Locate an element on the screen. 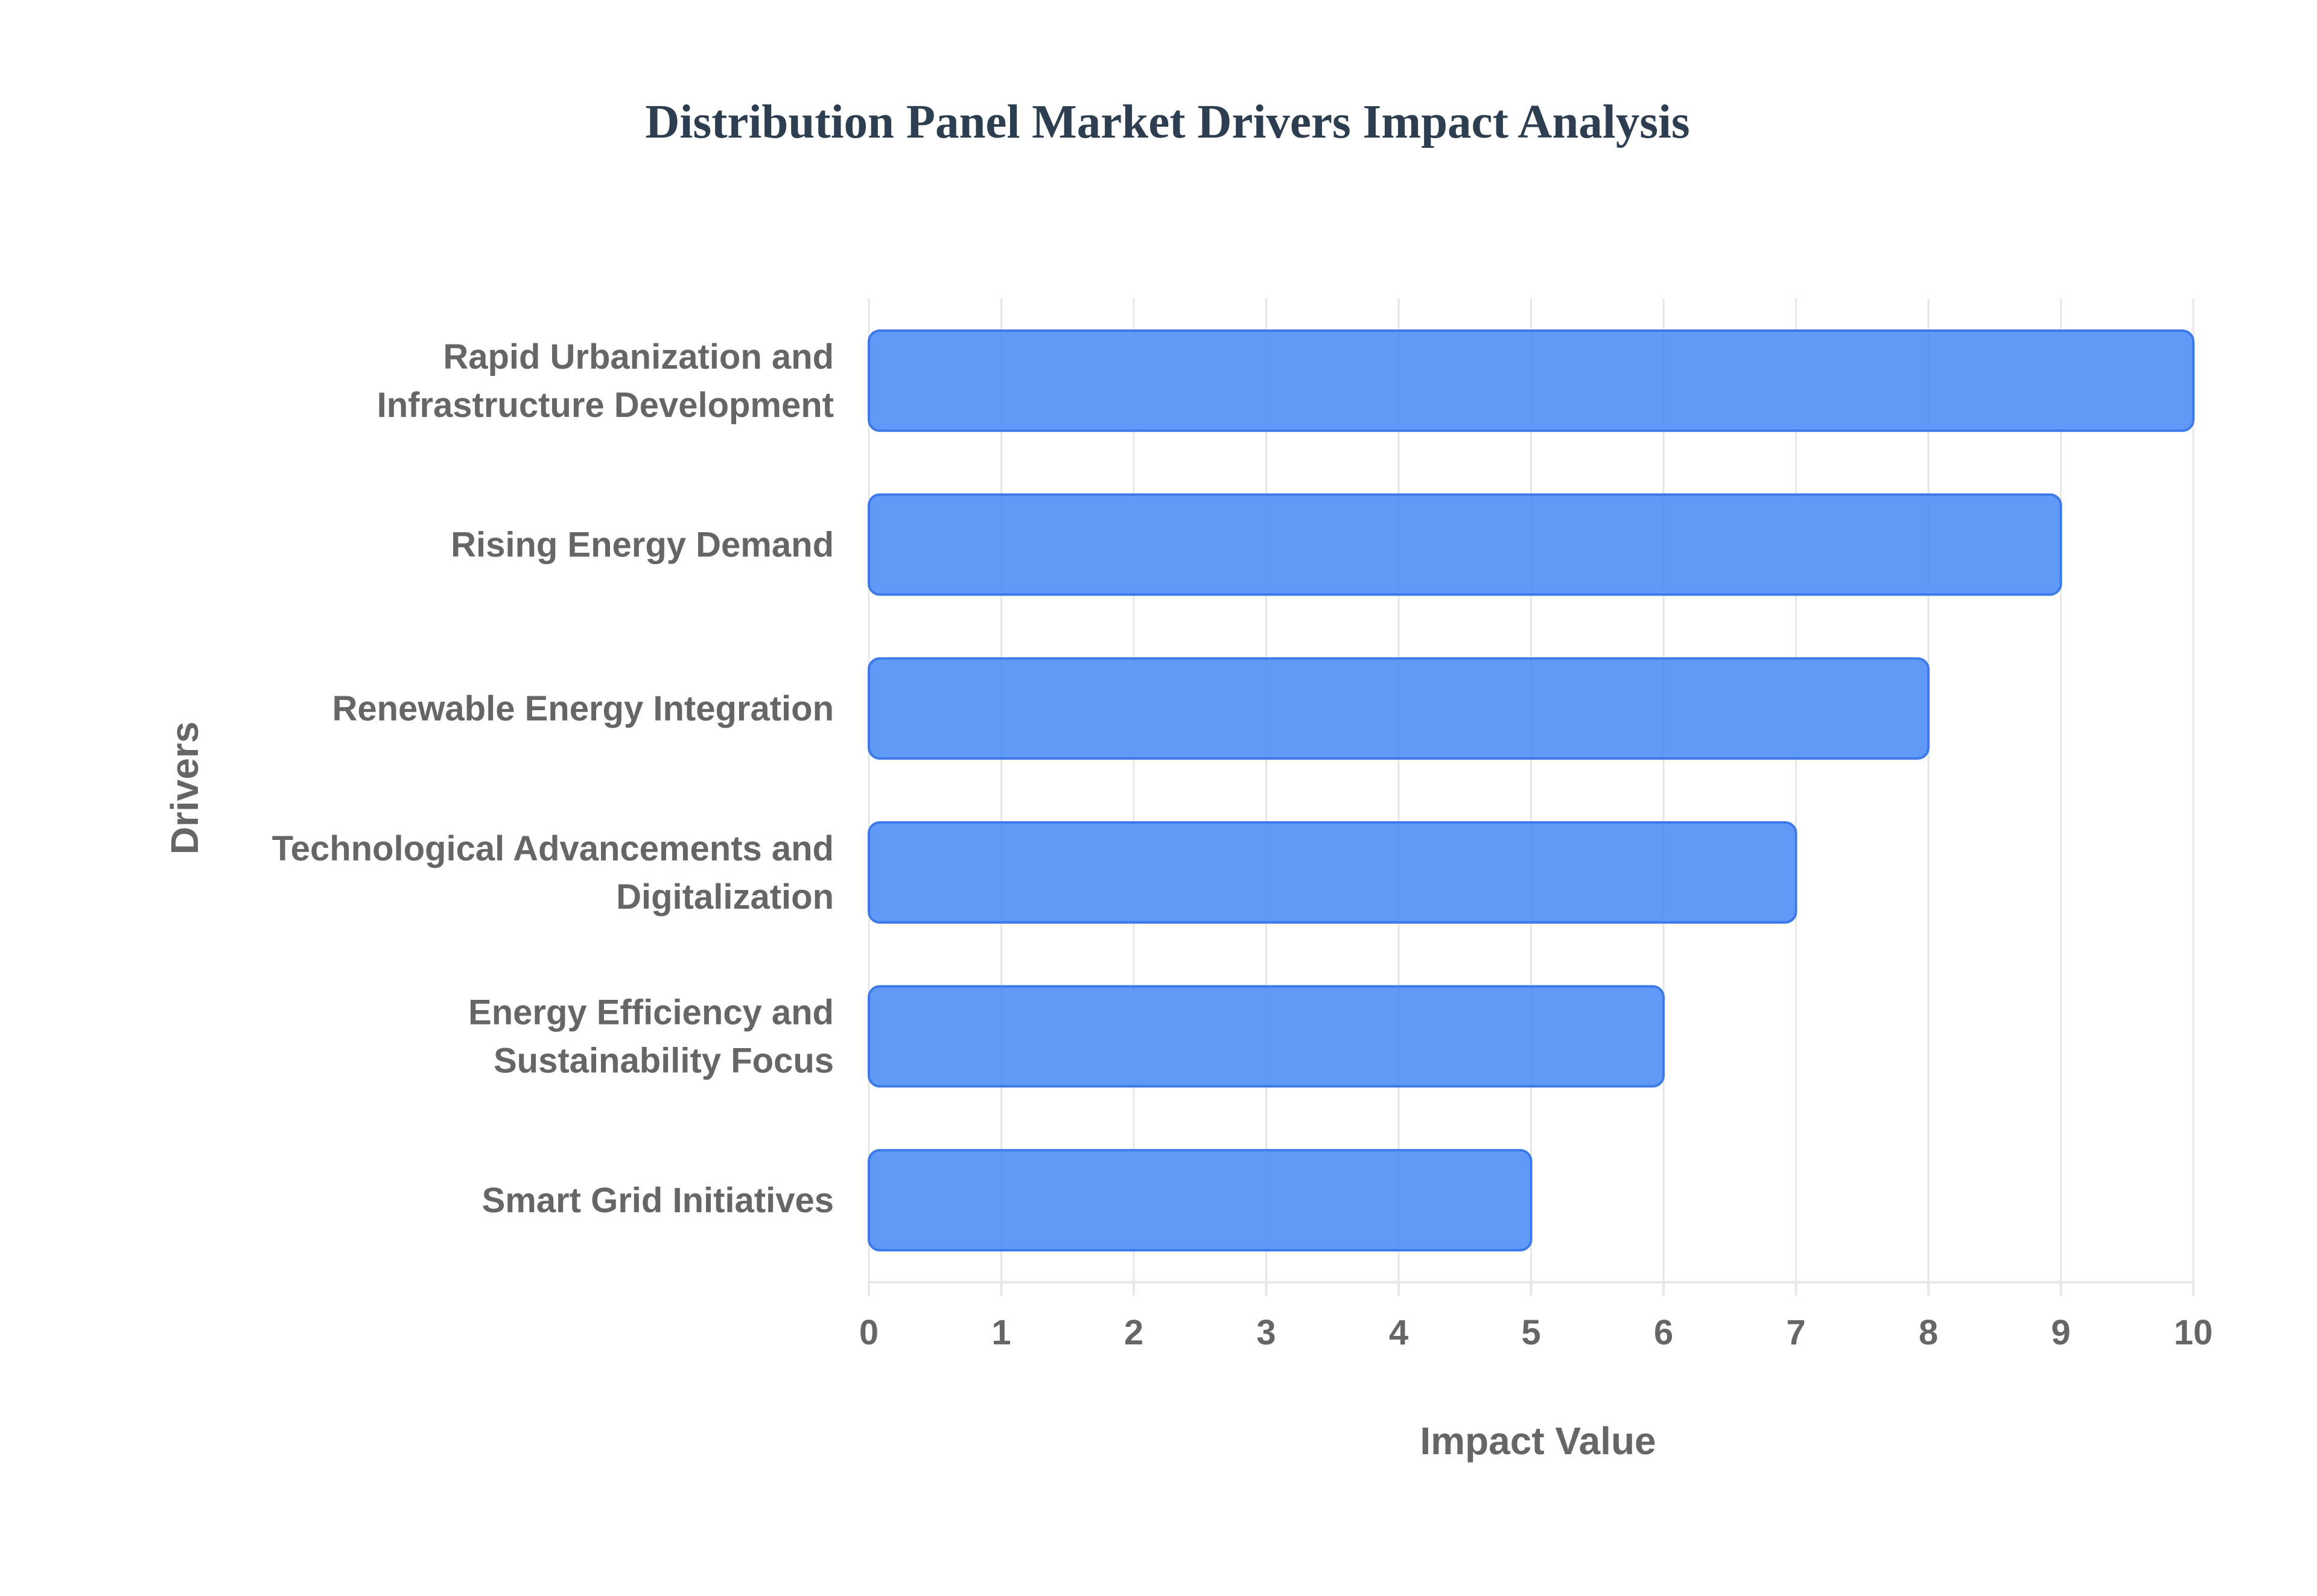  category-label-line: Renewable Energy Integration is located at coordinates (583, 708).